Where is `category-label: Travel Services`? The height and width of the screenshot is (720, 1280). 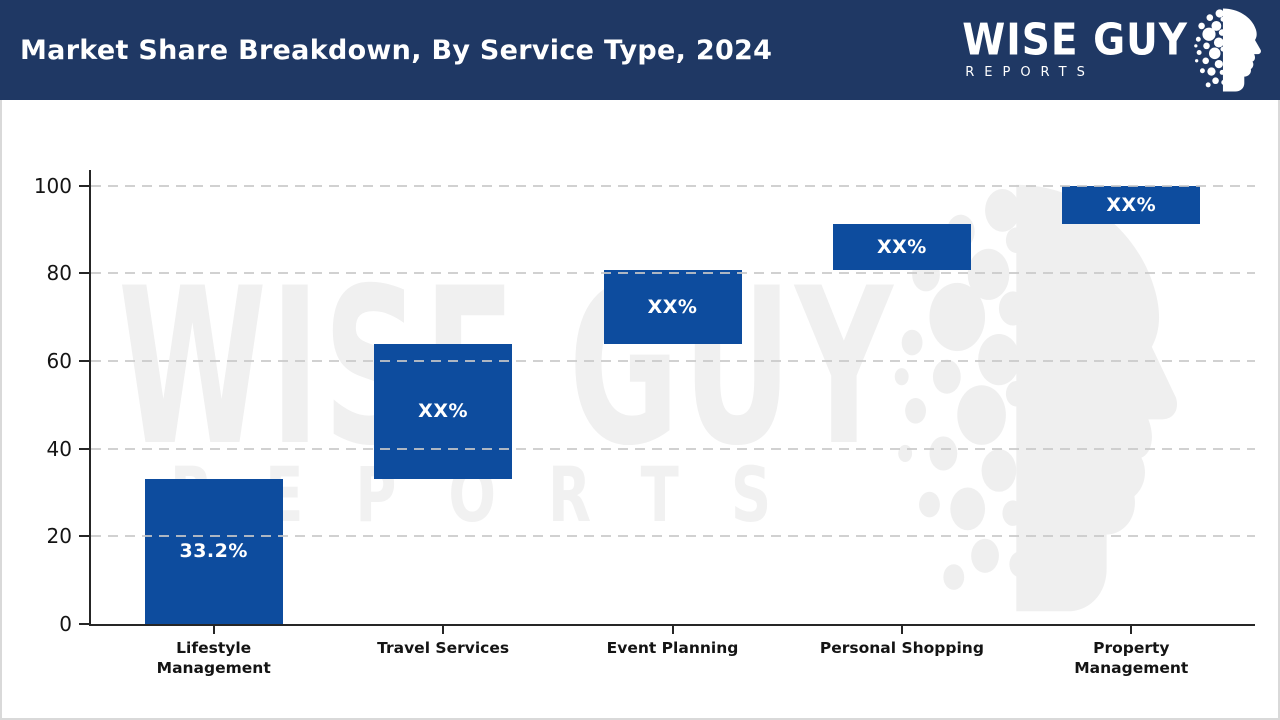
category-label: Travel Services is located at coordinates (443, 648).